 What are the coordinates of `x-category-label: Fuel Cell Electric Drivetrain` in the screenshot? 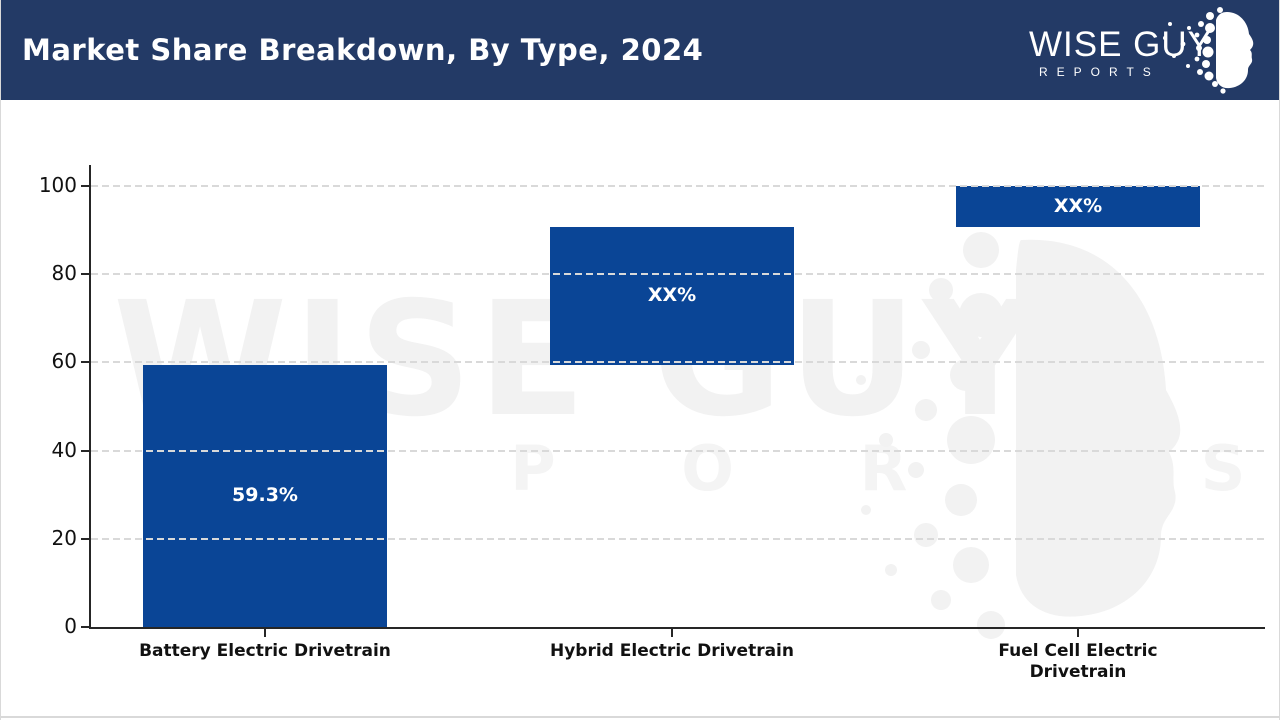 It's located at (1078, 661).